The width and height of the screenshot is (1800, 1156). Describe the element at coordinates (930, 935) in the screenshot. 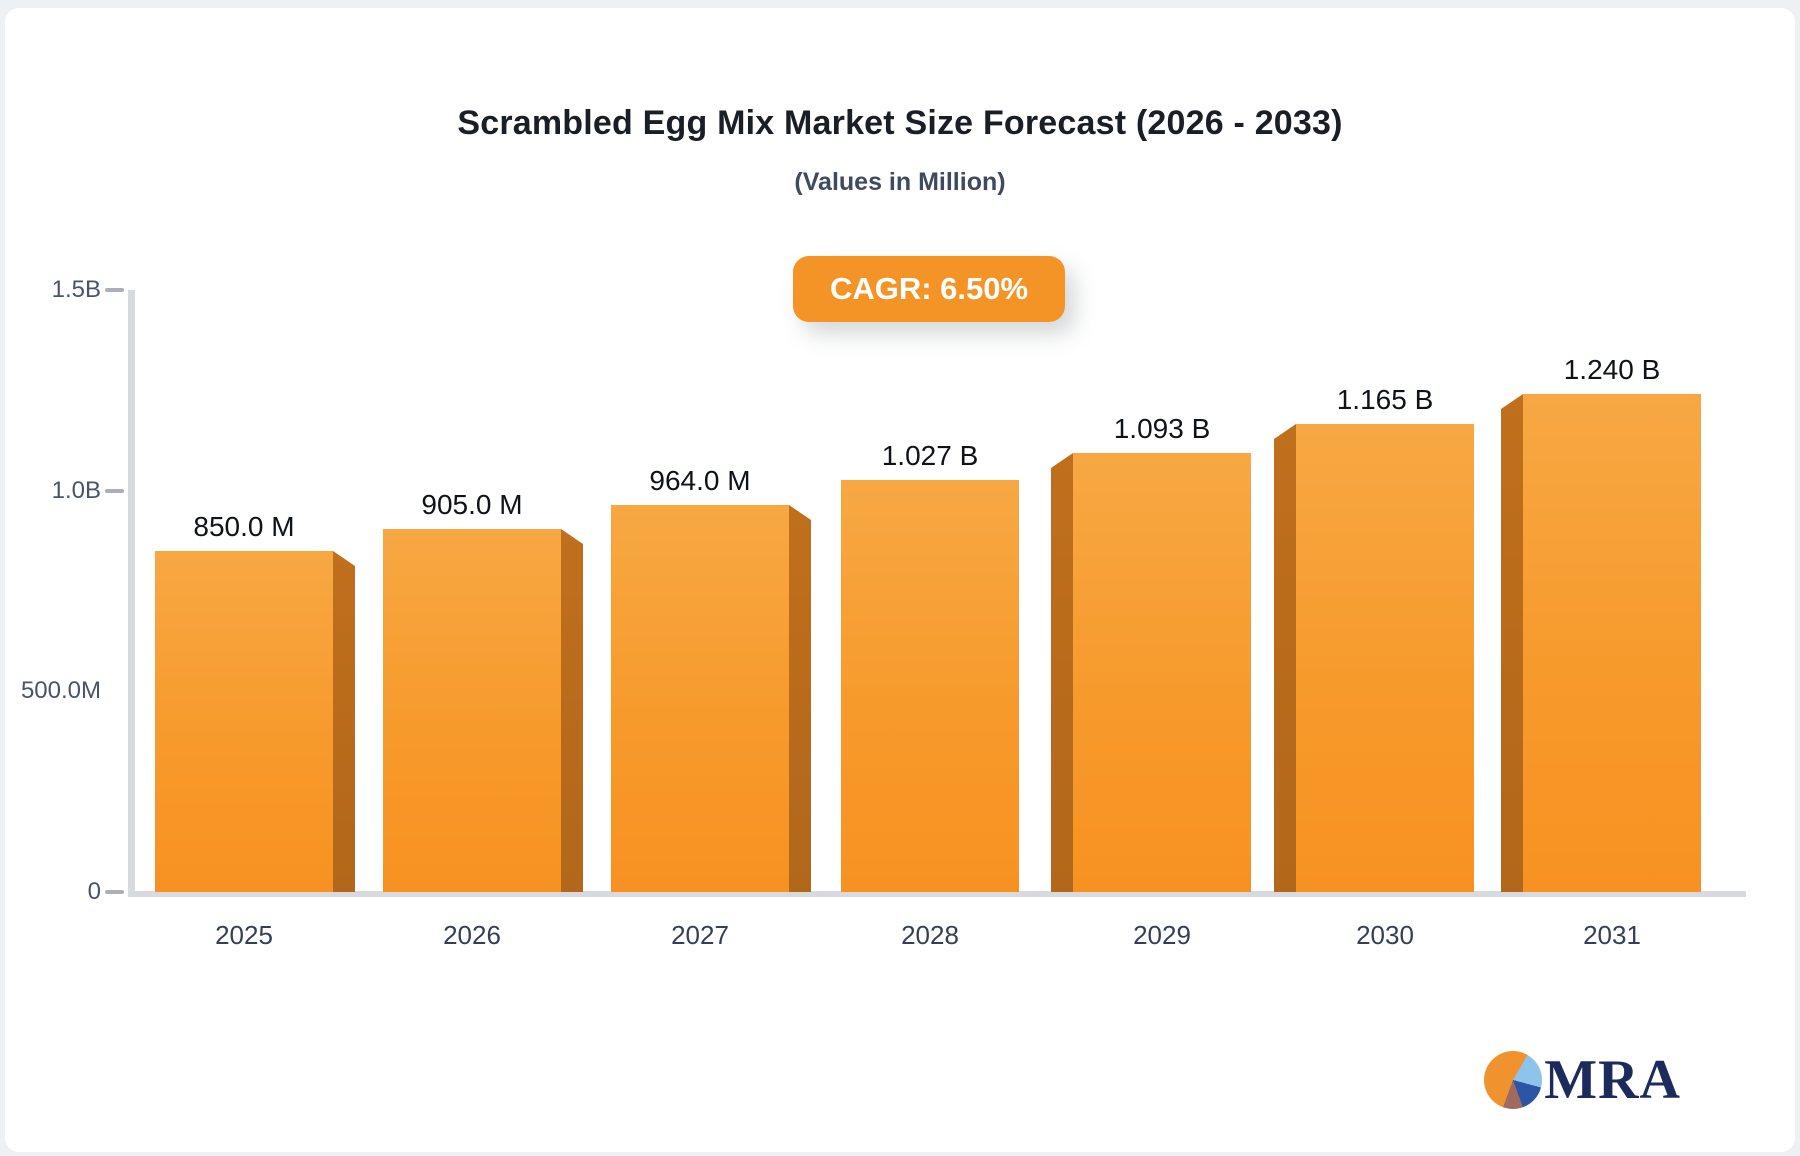

I see `x-axis-label-2028: 2028` at that location.